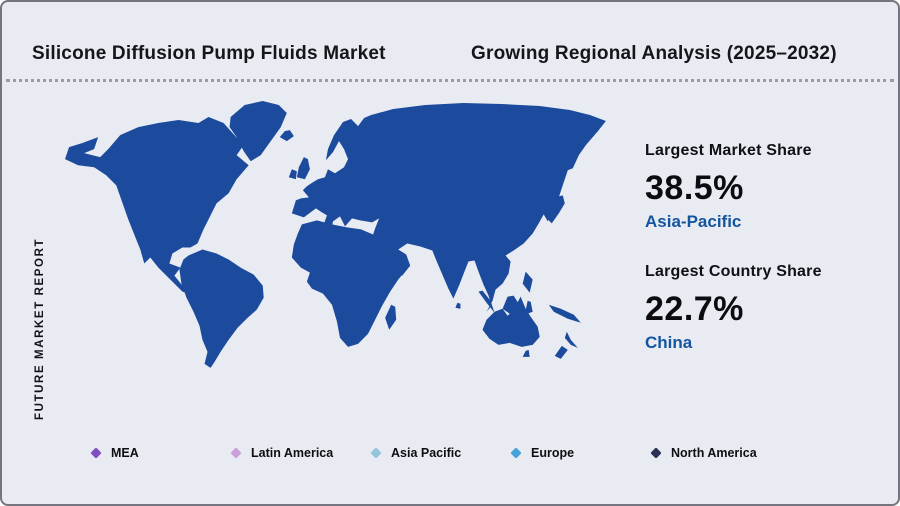 The image size is (900, 506). I want to click on continent-australia, so click(511, 321).